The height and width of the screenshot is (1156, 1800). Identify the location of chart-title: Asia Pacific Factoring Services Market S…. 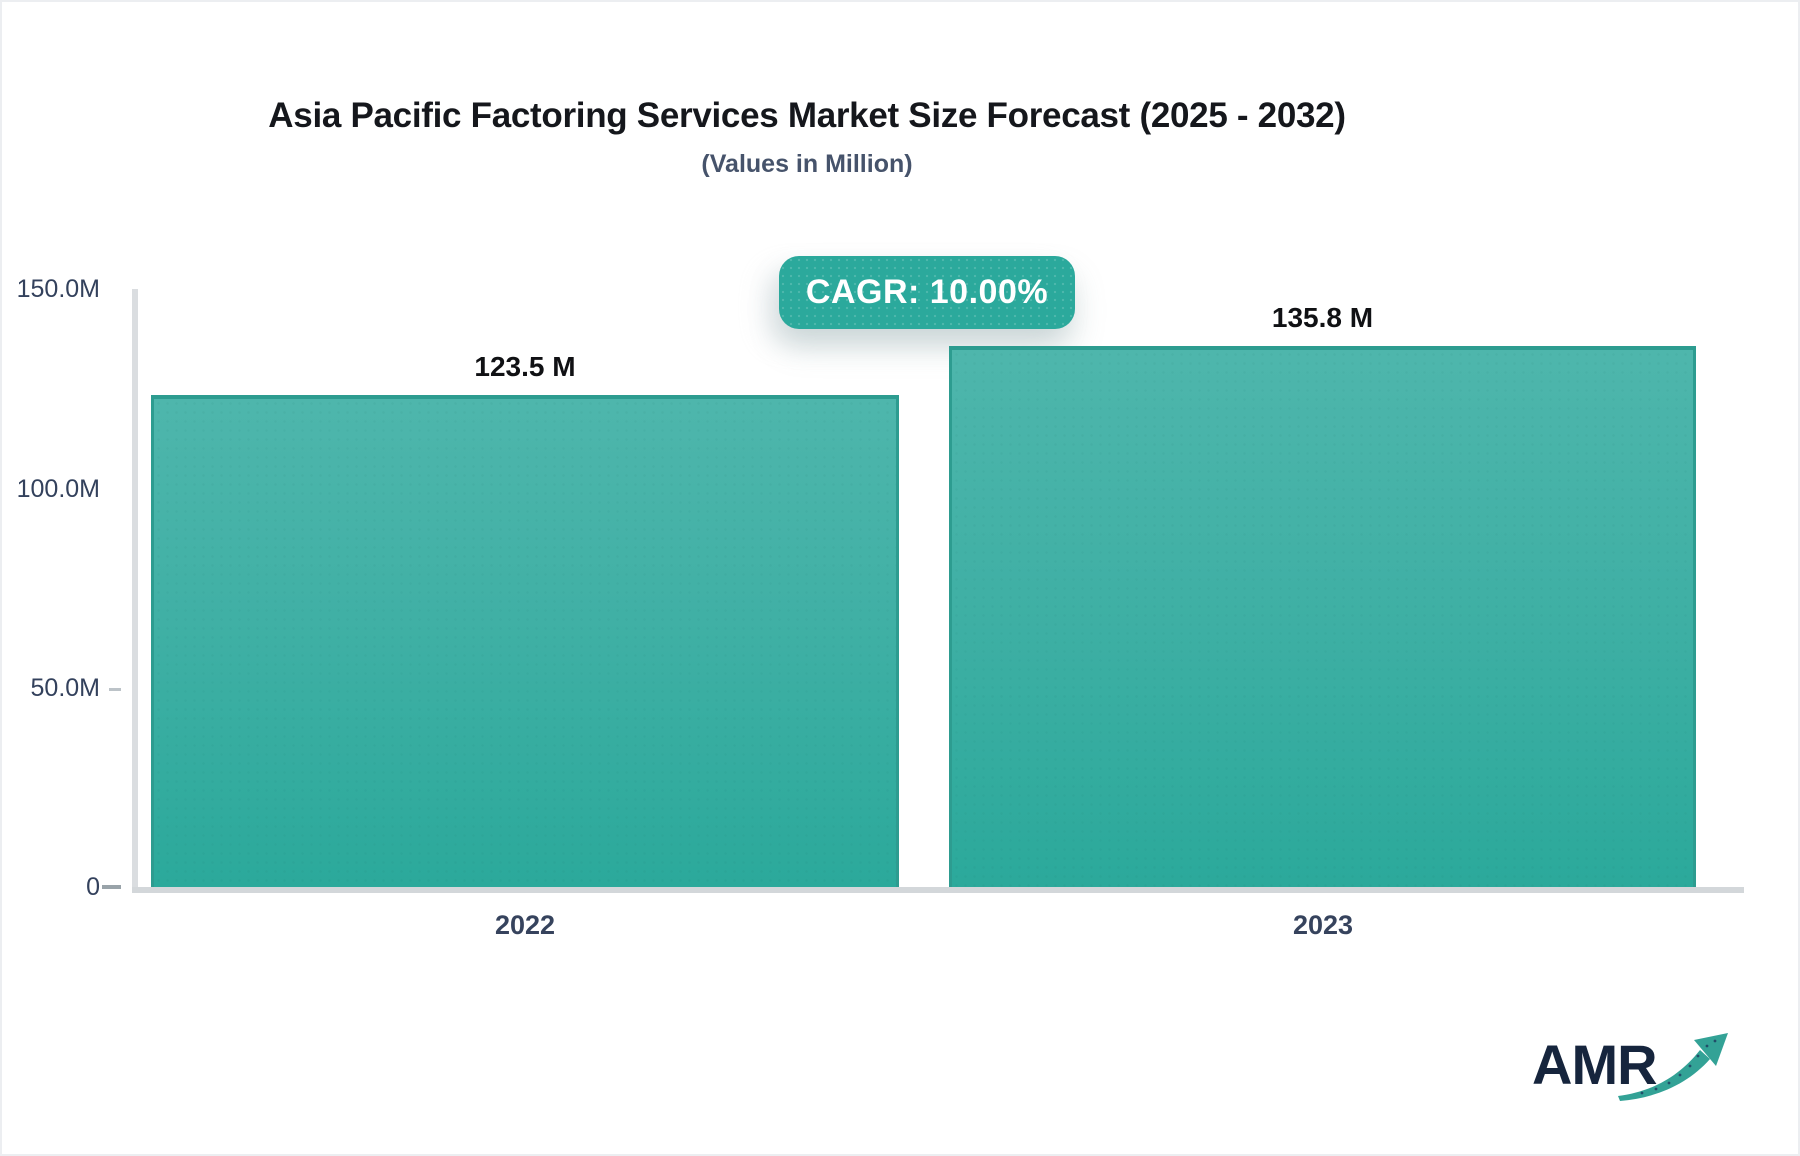
(807, 115).